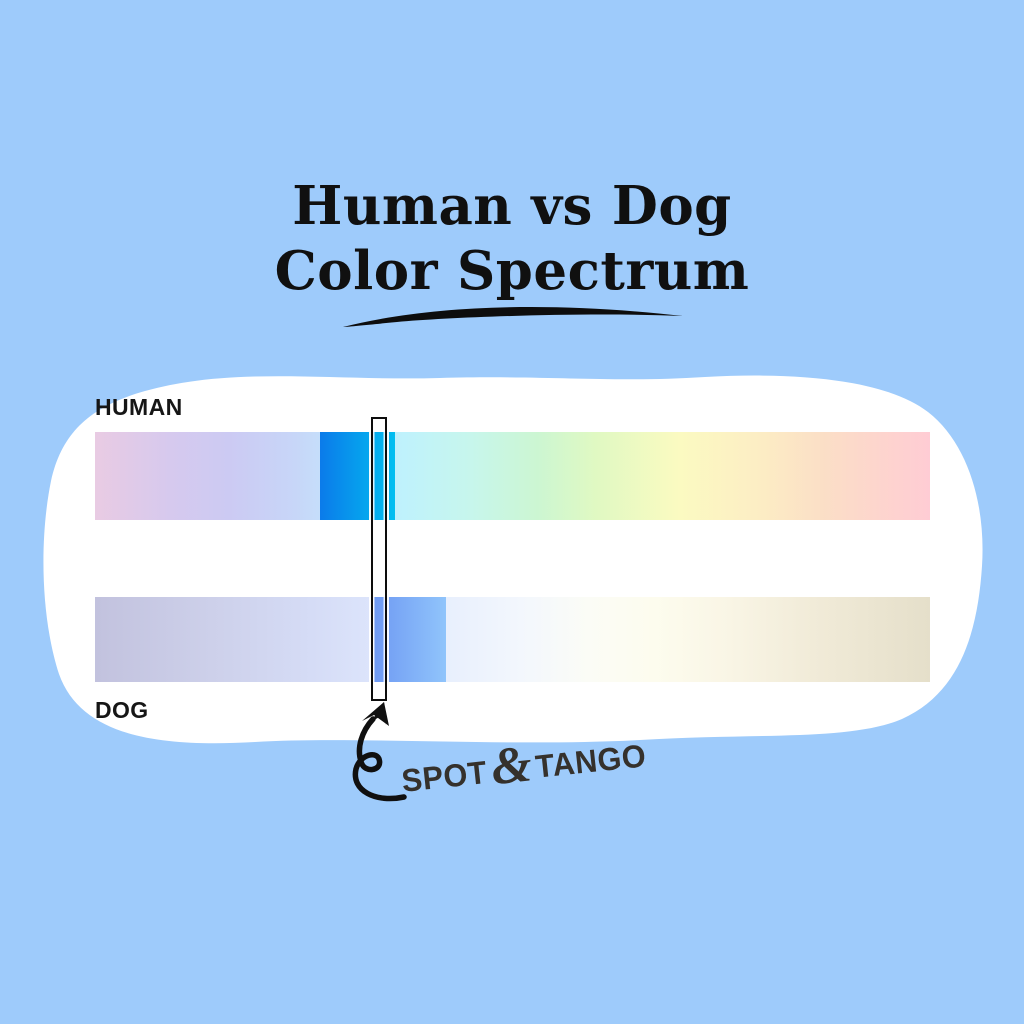  What do you see at coordinates (512, 639) in the screenshot?
I see `dog-spectrum-bar` at bounding box center [512, 639].